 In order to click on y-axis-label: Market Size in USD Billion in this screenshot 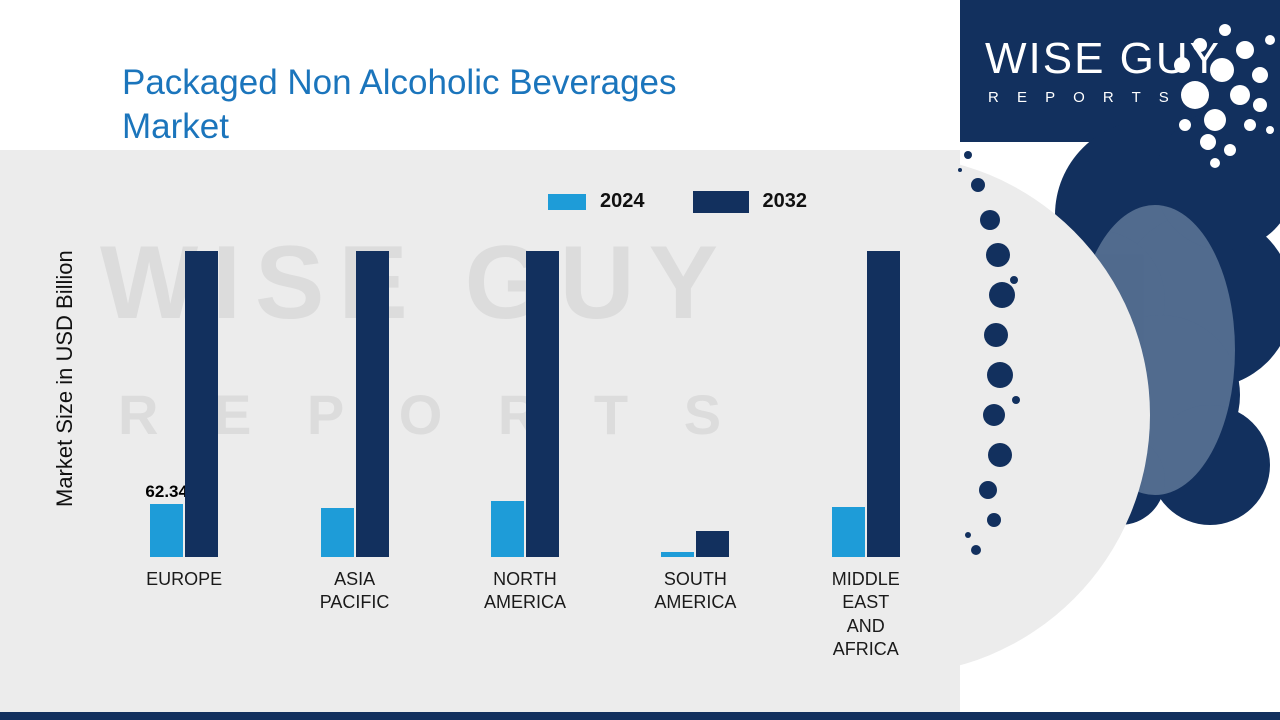, I will do `click(64, 379)`.